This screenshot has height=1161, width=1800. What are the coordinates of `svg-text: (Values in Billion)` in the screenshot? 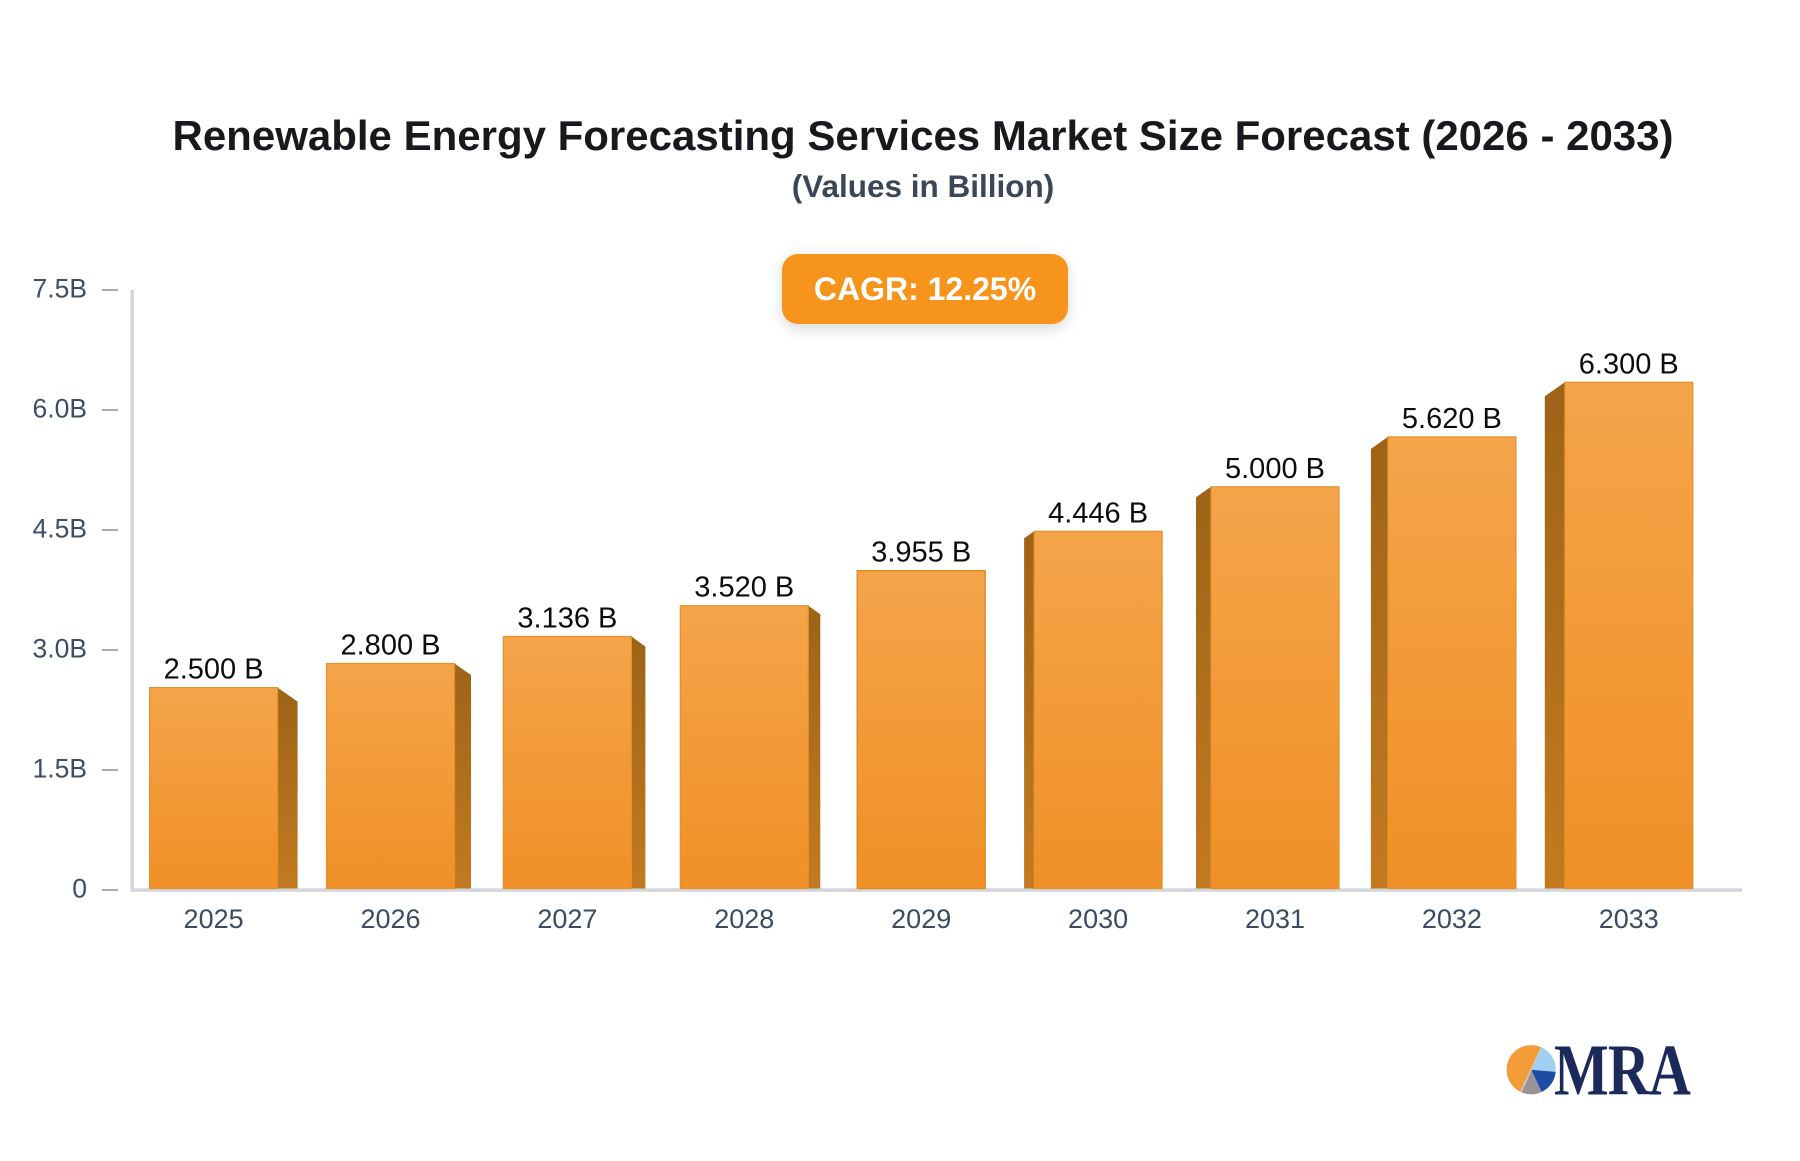 It's located at (923, 186).